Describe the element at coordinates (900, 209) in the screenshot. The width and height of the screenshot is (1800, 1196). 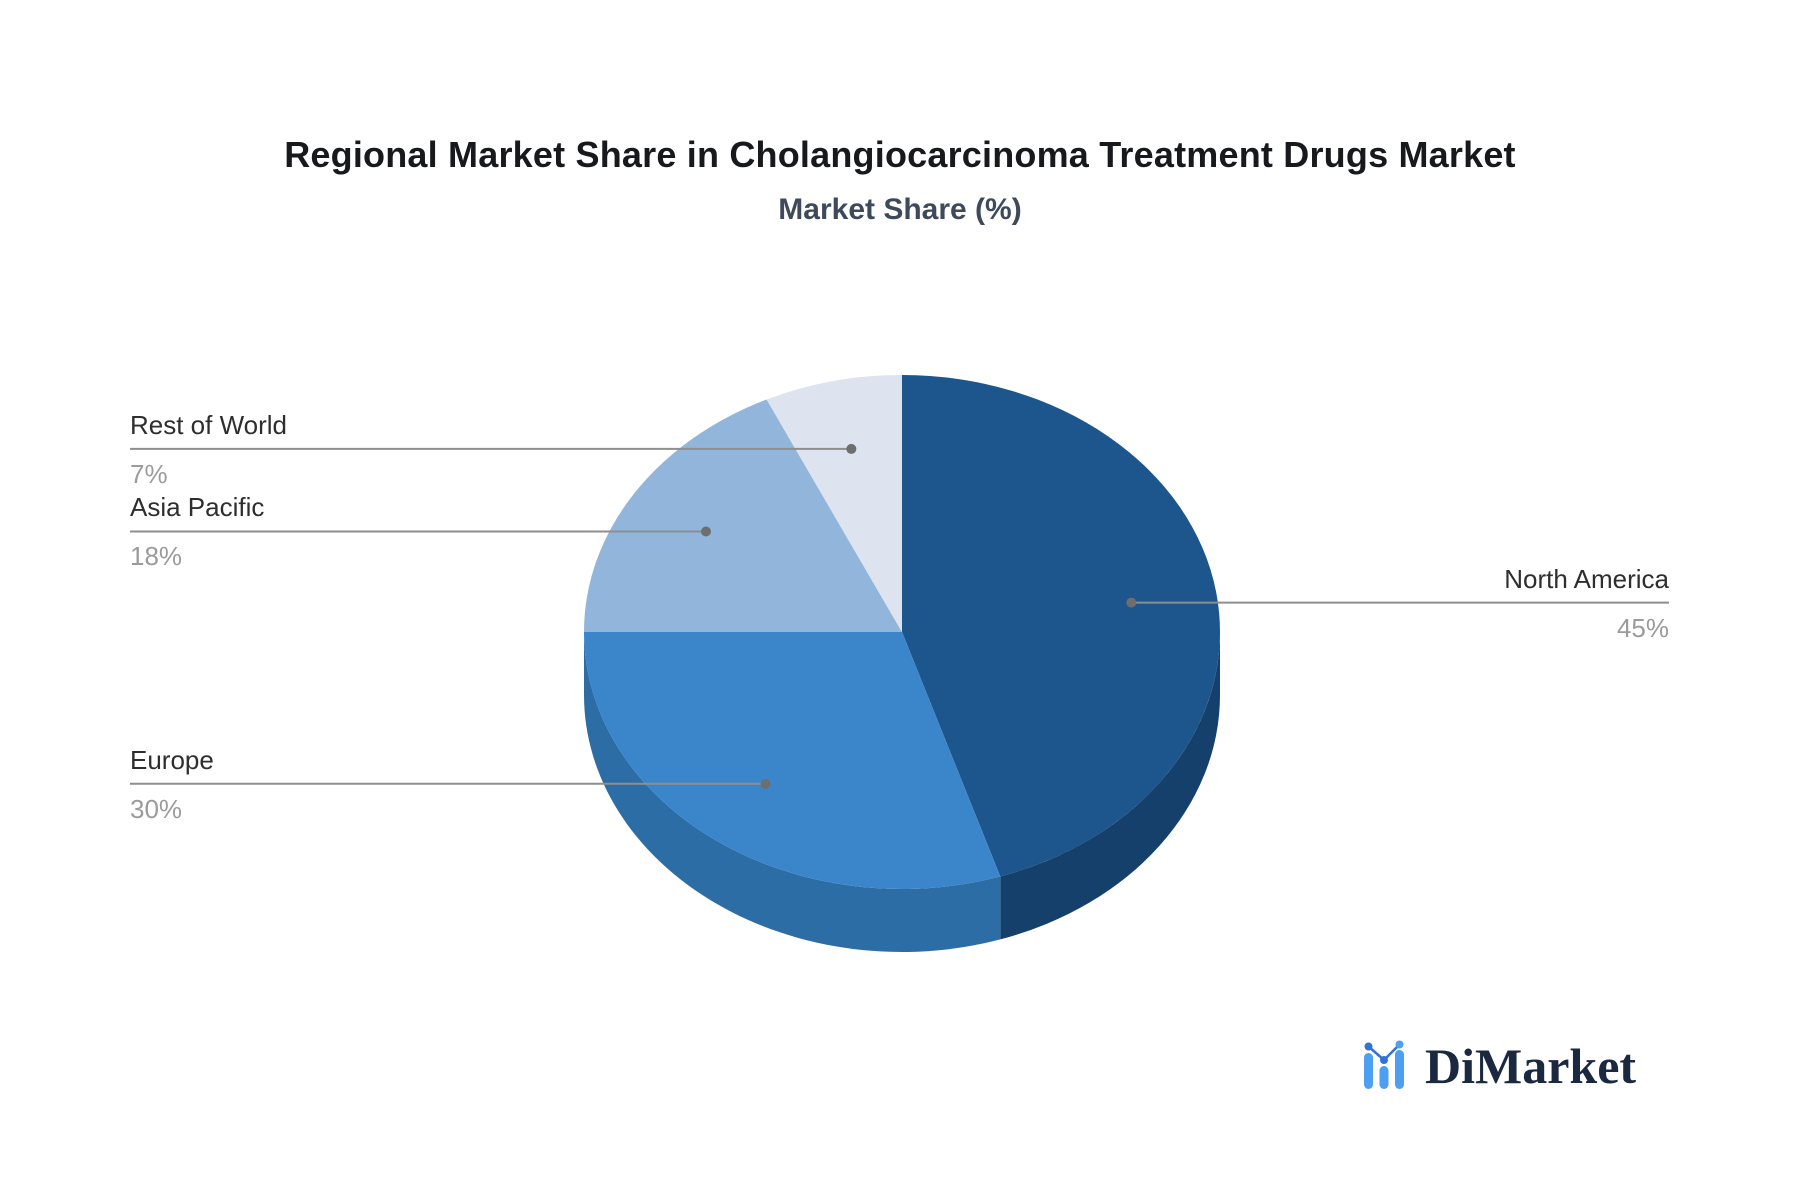
I see `chart-subtitle: Market Share (%)` at that location.